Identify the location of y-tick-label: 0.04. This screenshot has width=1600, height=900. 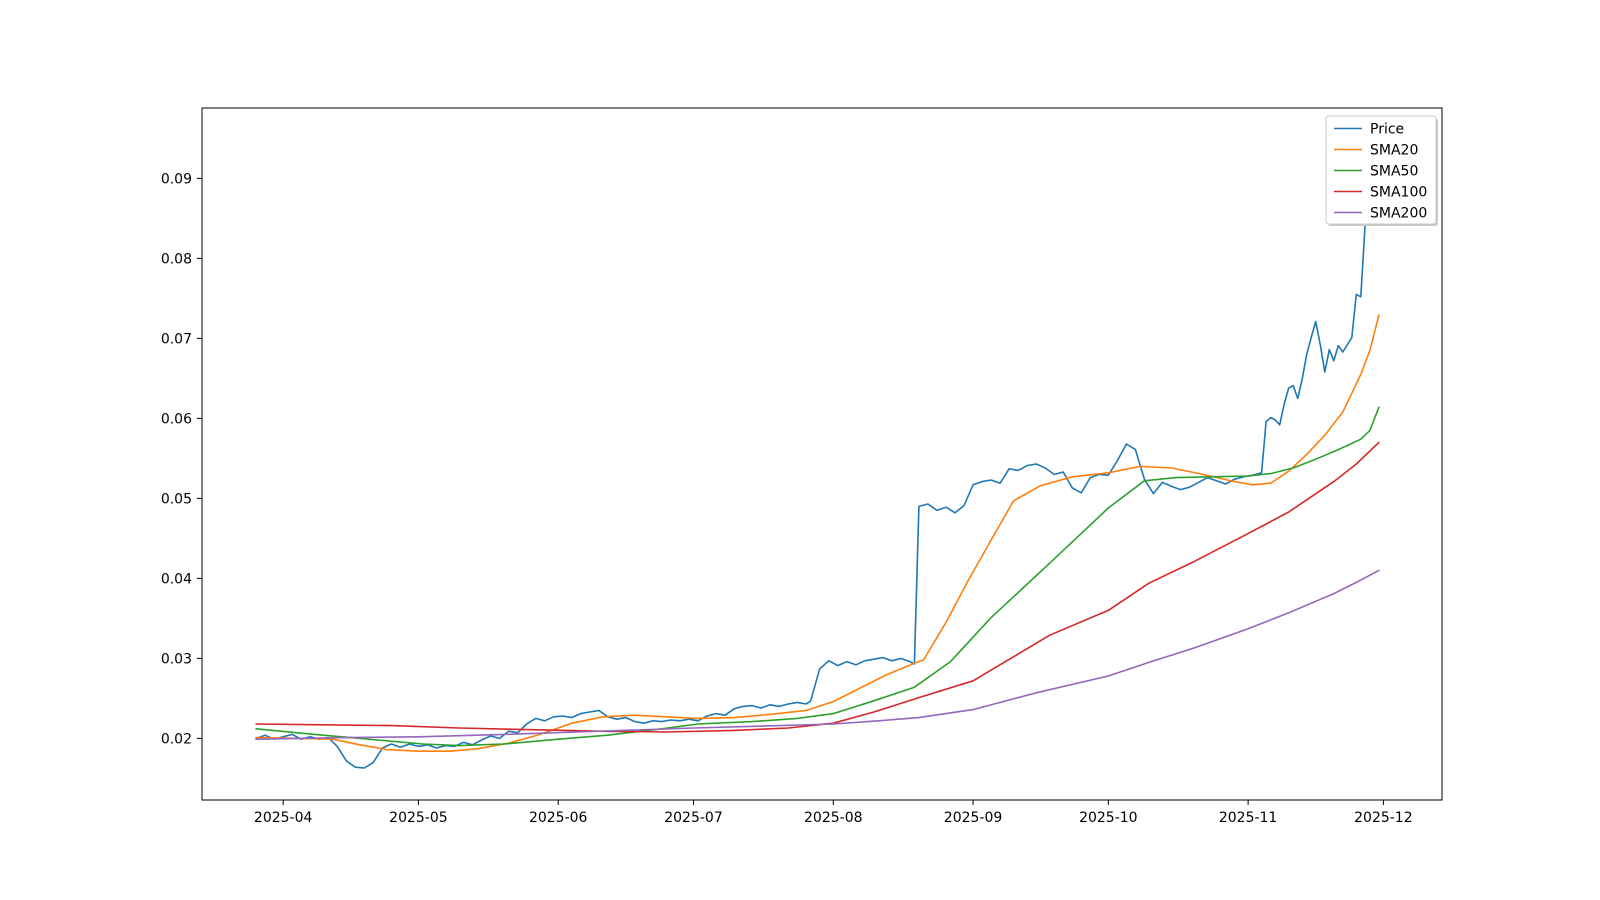
(176, 579).